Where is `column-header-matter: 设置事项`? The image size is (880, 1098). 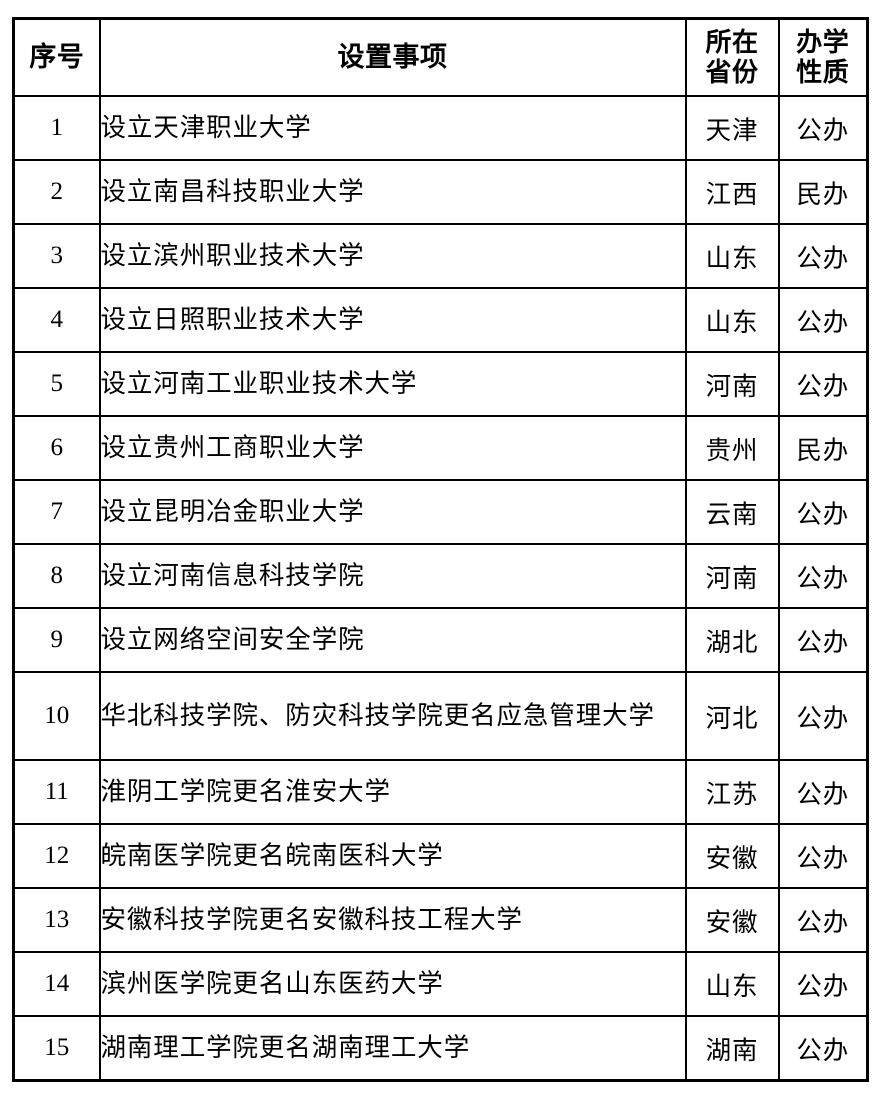
column-header-matter: 设置事项 is located at coordinates (392, 57).